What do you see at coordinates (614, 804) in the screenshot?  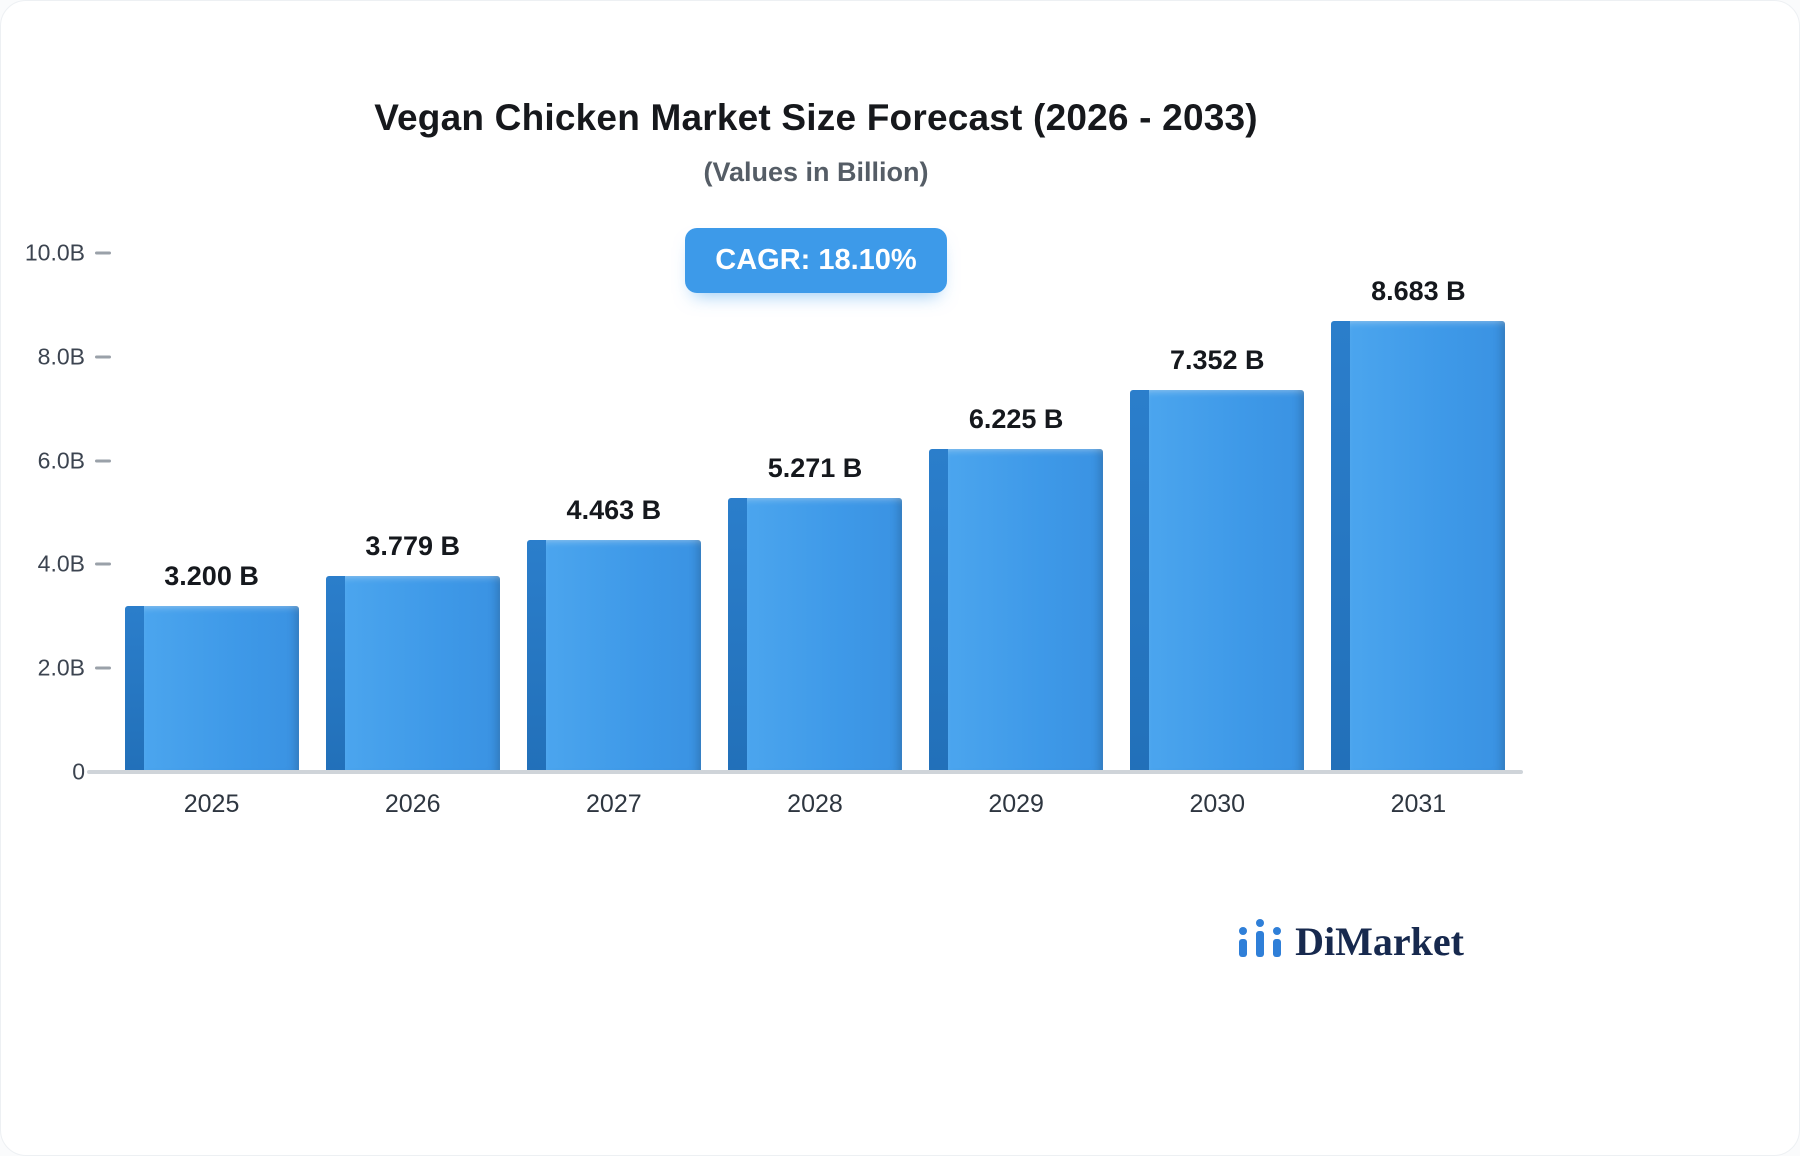 I see `x-axis-label: 2027` at bounding box center [614, 804].